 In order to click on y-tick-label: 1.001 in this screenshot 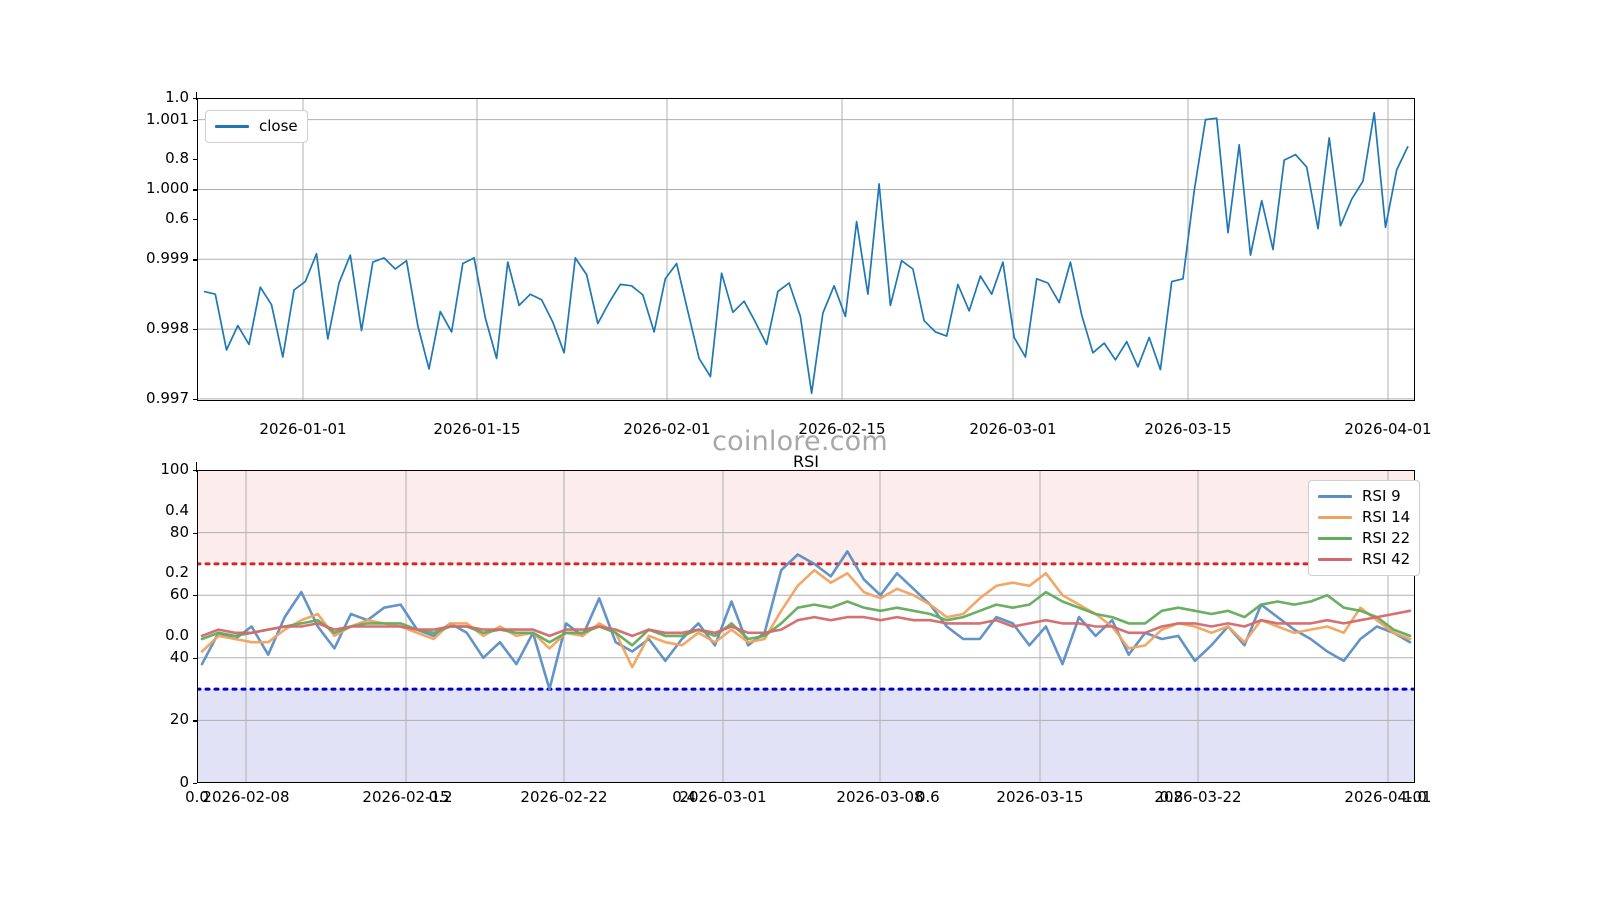, I will do `click(167, 118)`.